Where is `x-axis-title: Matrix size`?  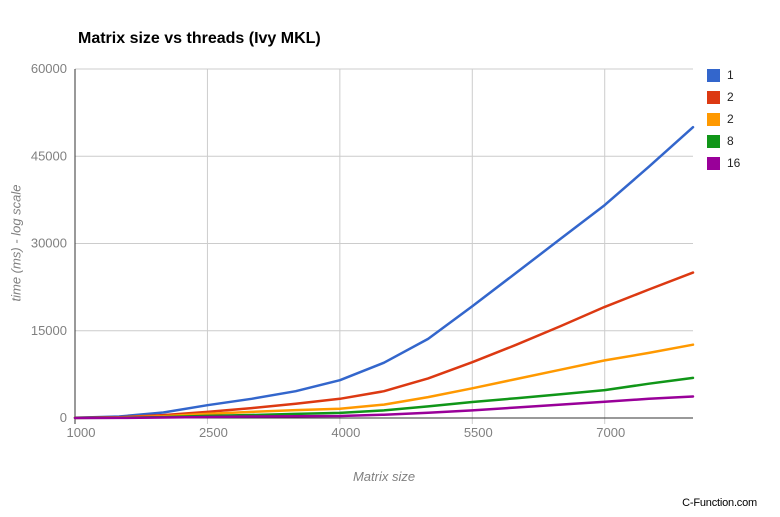
x-axis-title: Matrix size is located at coordinates (384, 476).